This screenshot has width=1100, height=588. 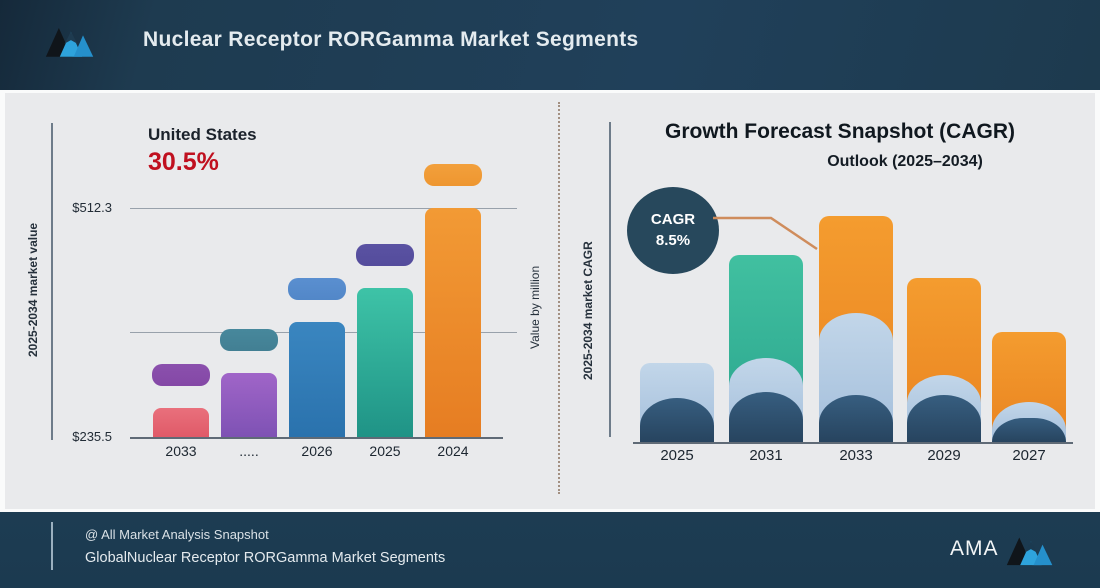 I want to click on right-chart-bar-segment-2027-navy, so click(x=1029, y=430).